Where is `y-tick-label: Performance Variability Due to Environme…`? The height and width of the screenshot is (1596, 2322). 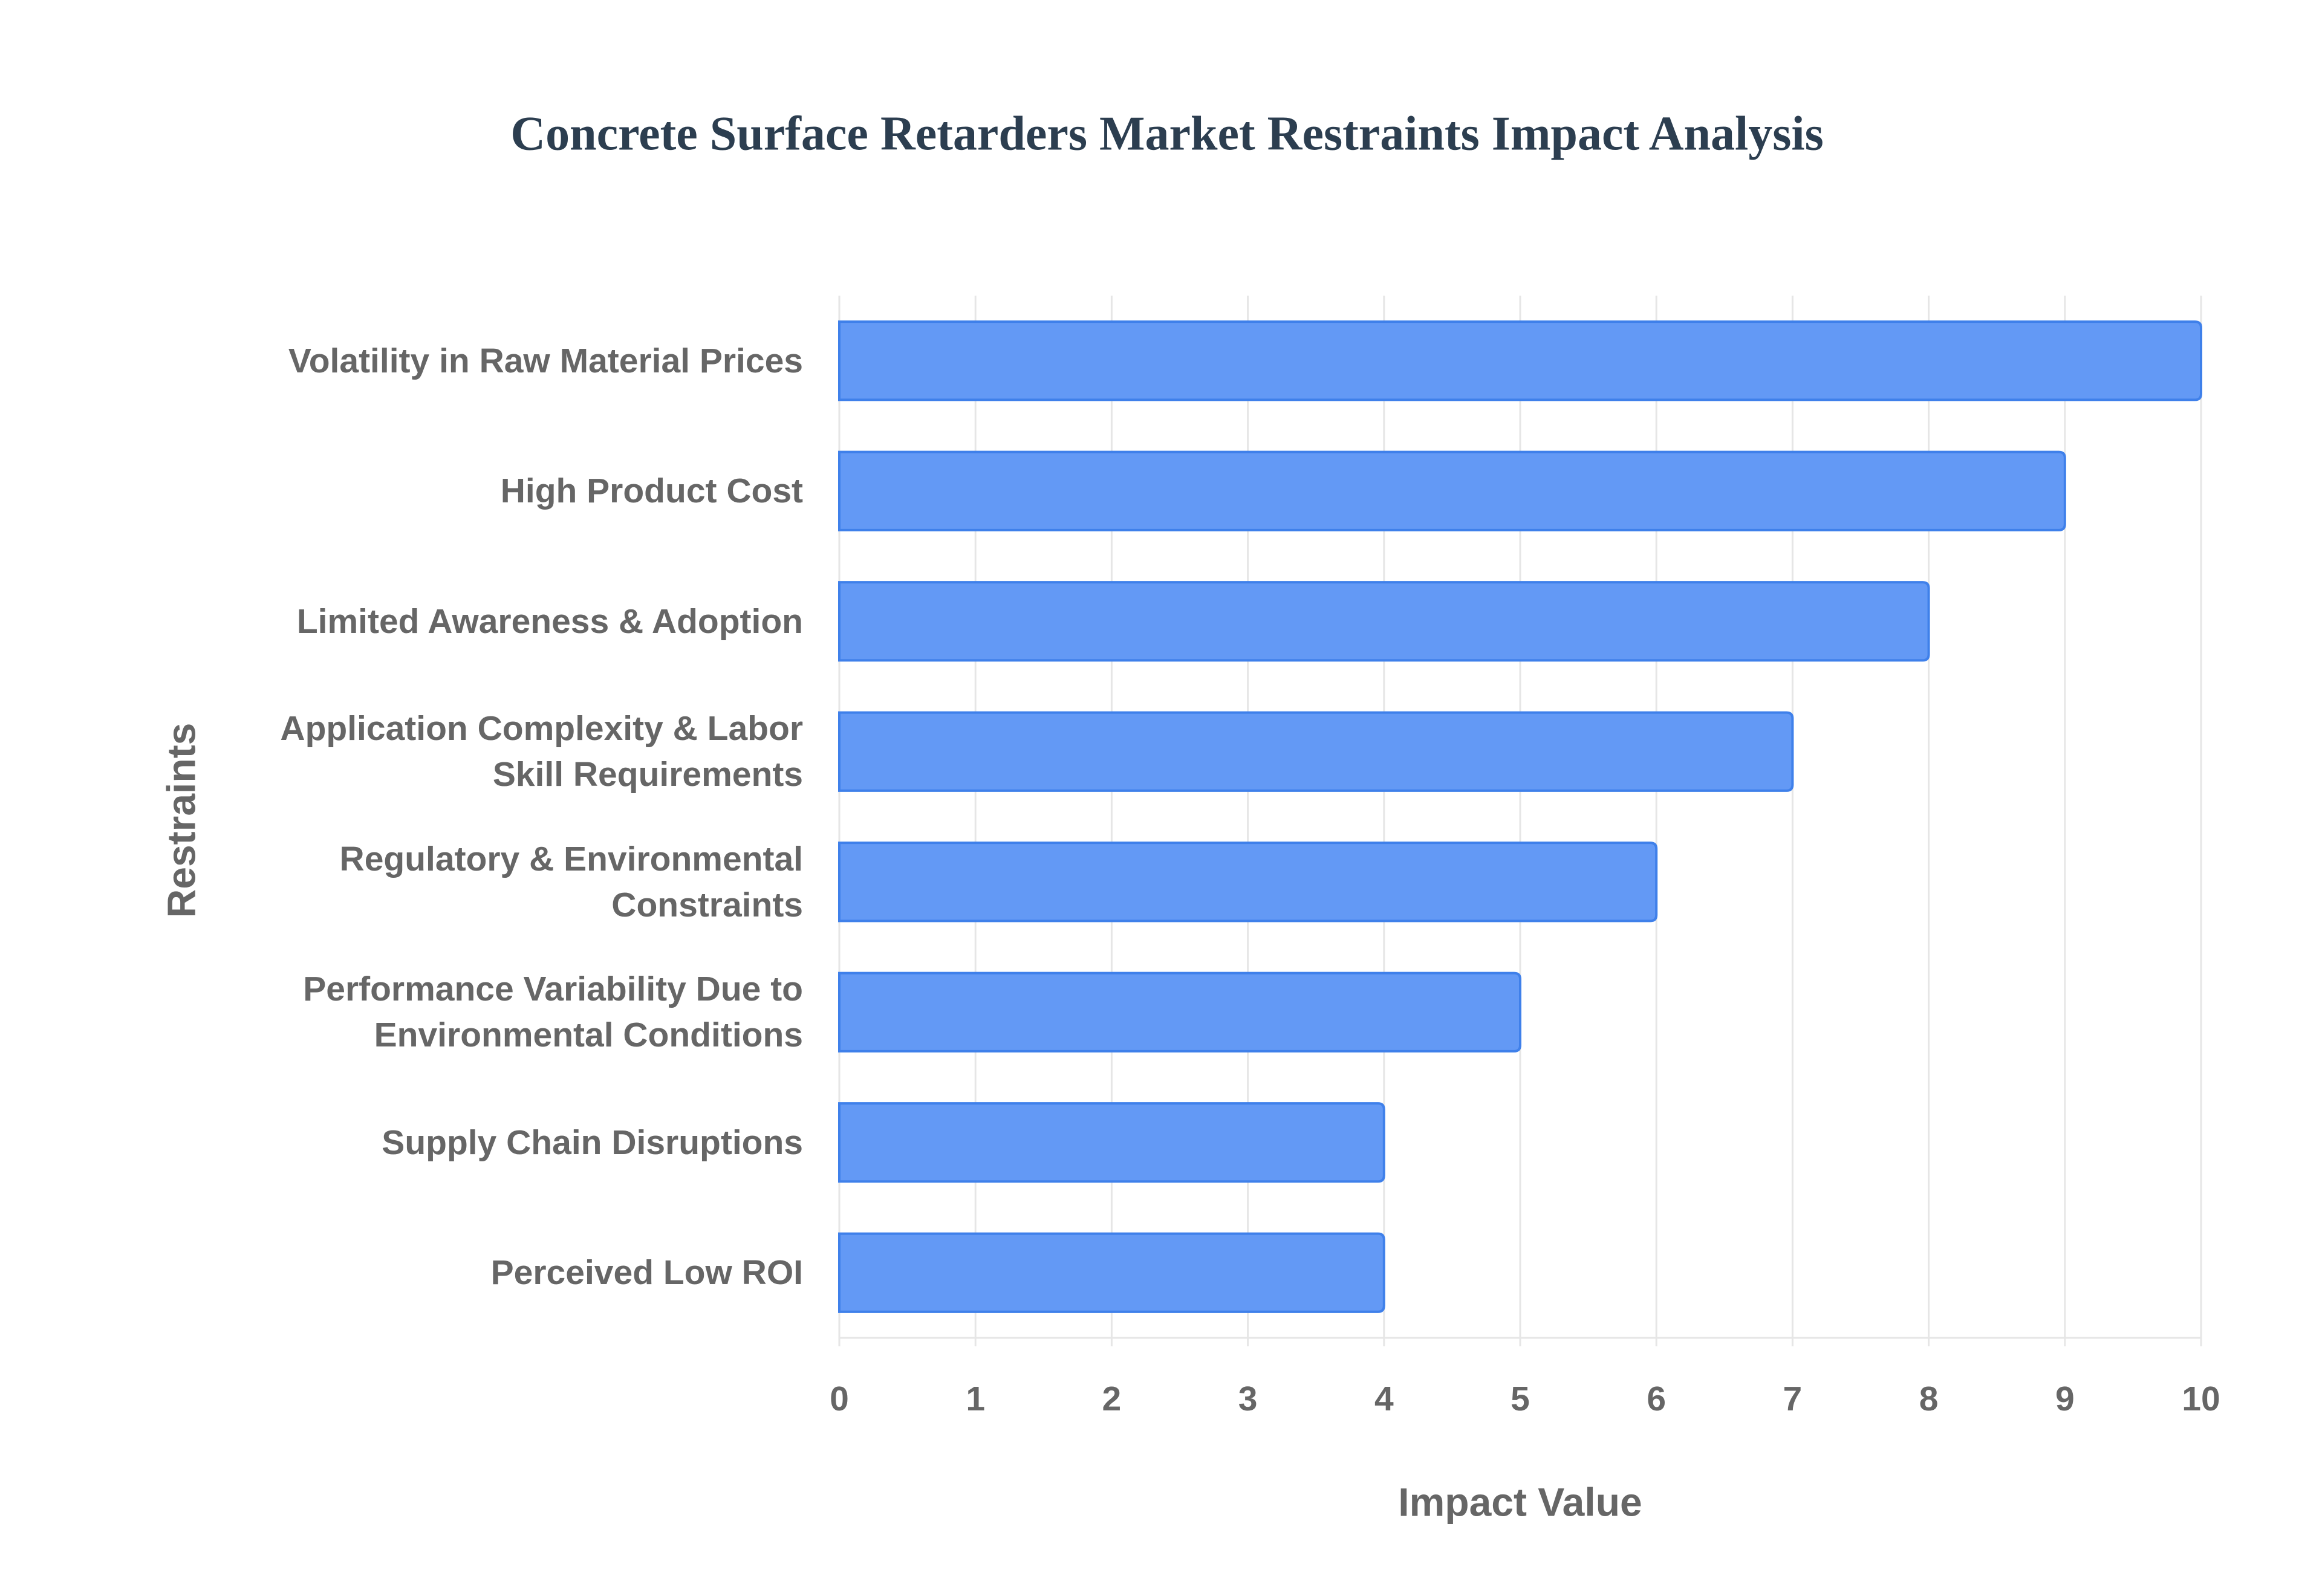
y-tick-label: Performance Variability Due to Environme… is located at coordinates (553, 1012).